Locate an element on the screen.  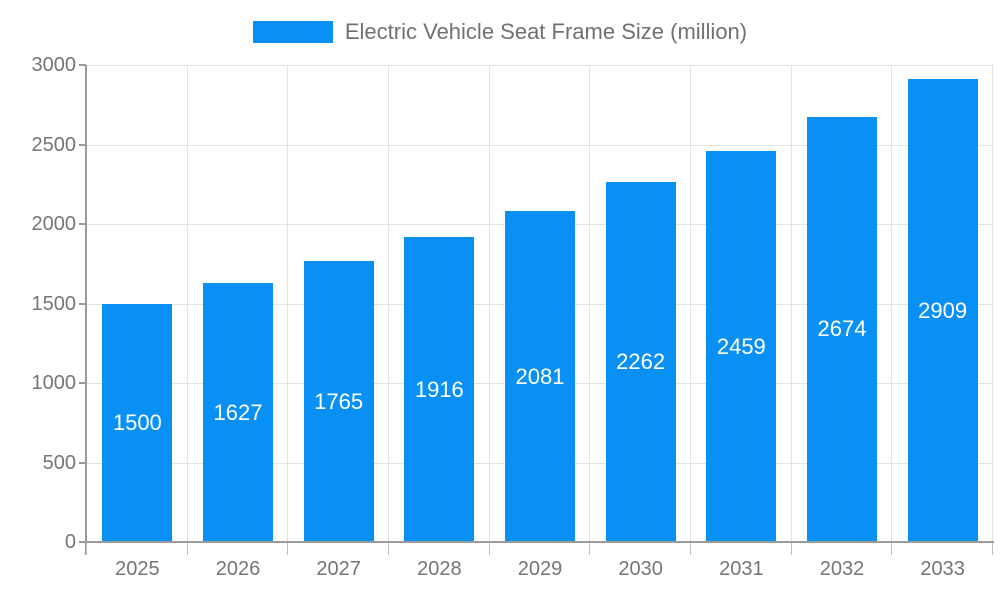
x-axis-tick-label: 2027 is located at coordinates (338, 569).